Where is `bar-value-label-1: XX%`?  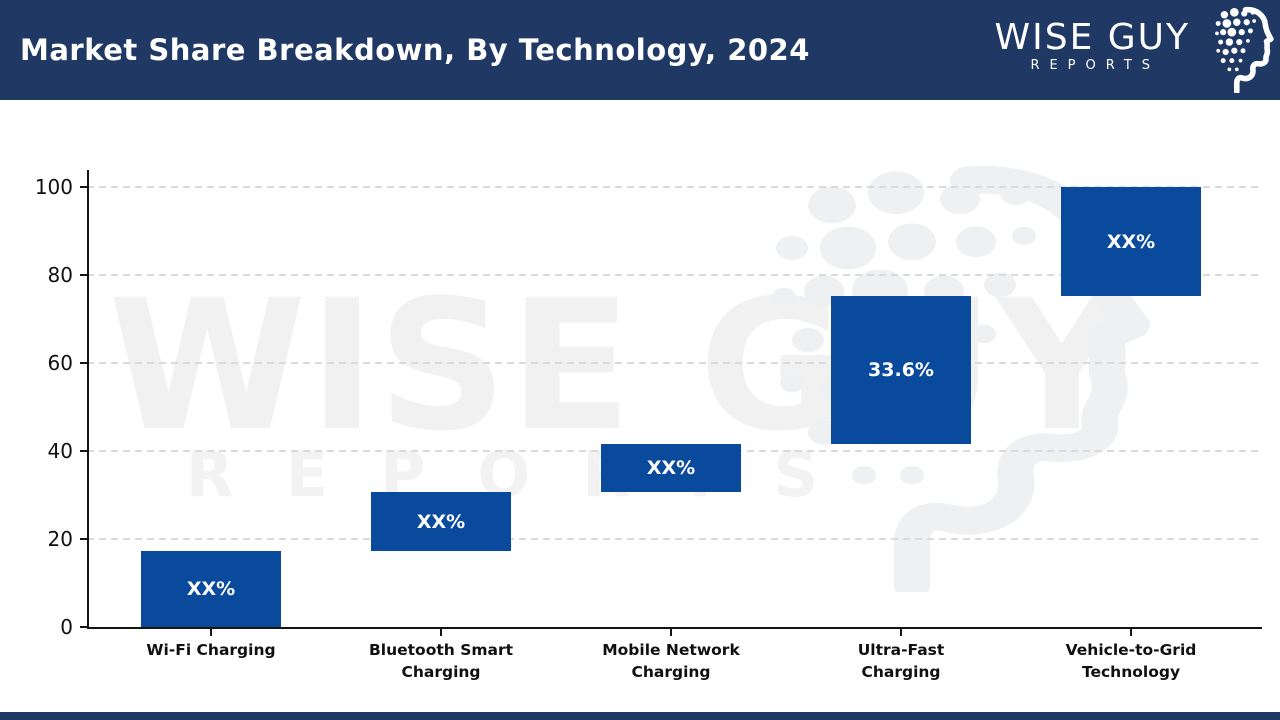
bar-value-label-1: XX% is located at coordinates (211, 589).